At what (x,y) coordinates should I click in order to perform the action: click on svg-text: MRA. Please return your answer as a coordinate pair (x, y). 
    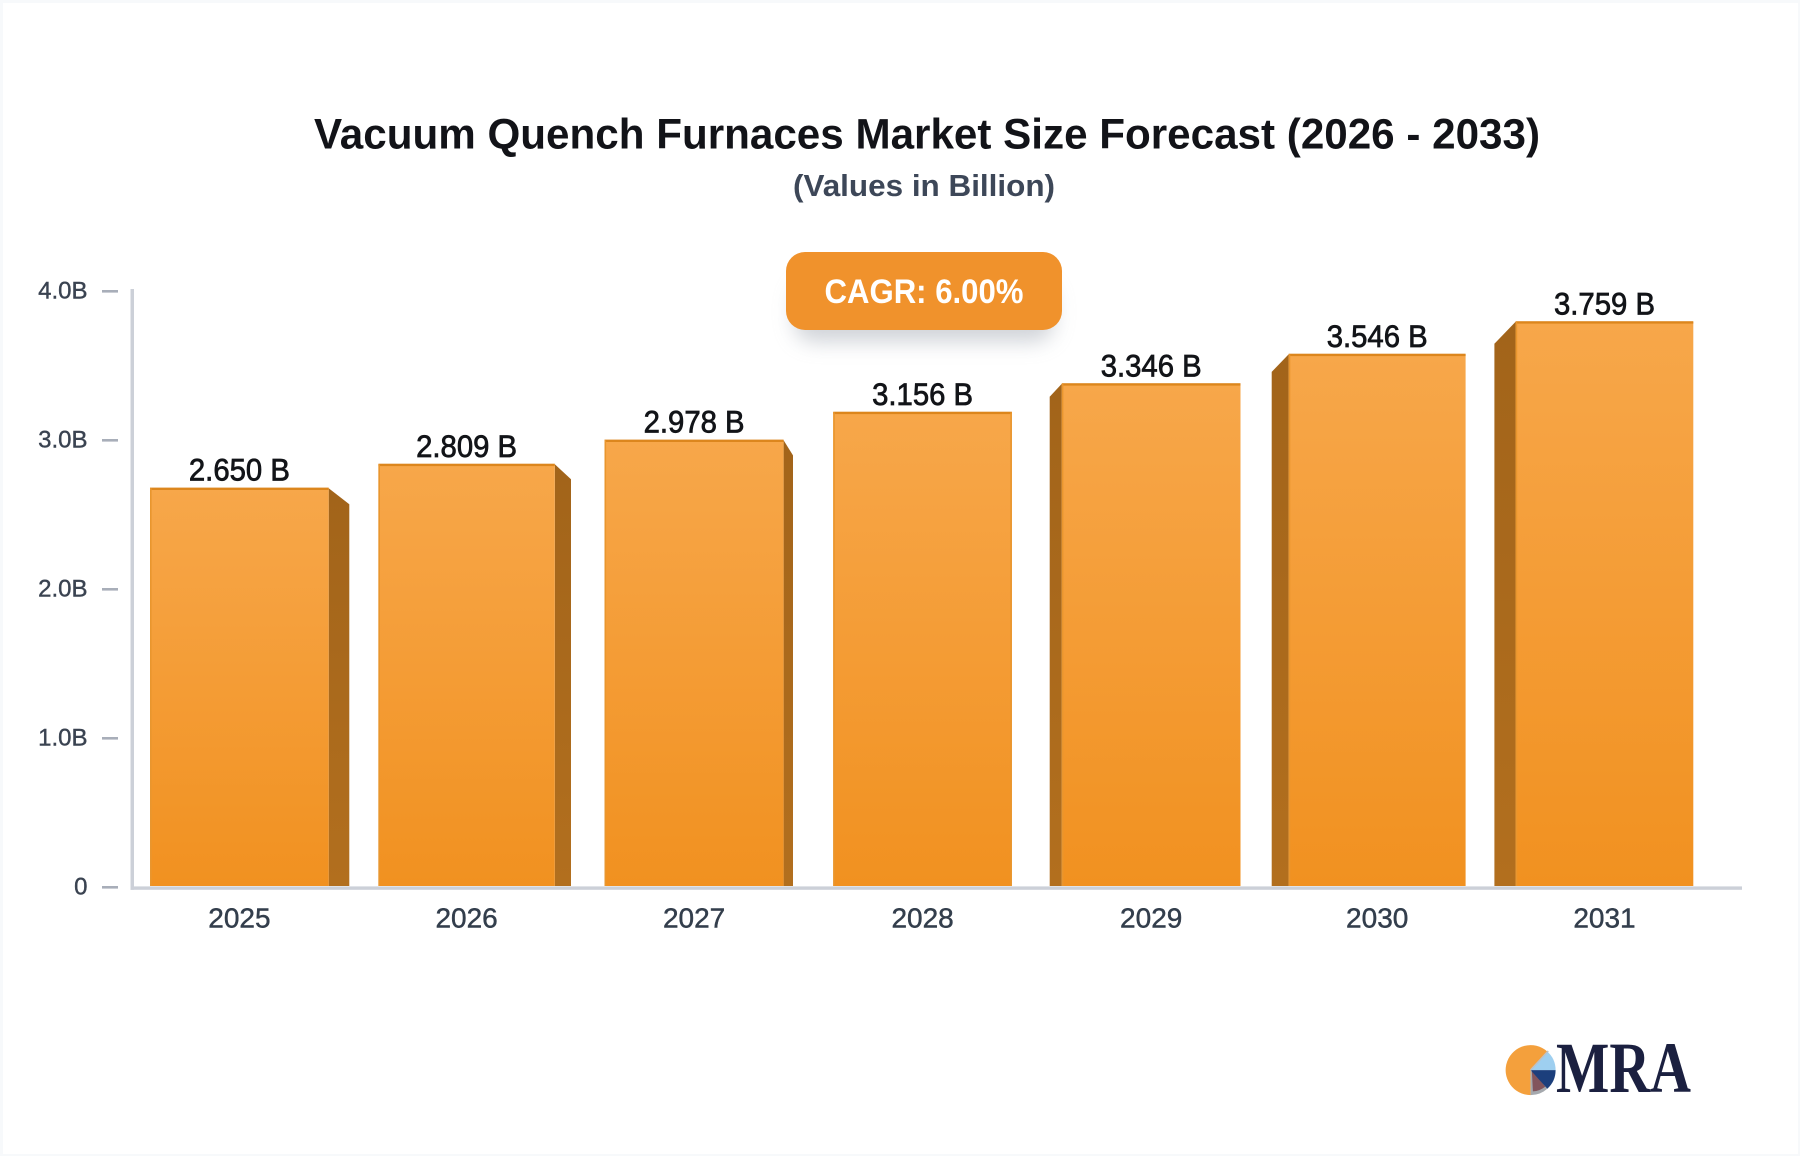
    Looking at the image, I should click on (1623, 1068).